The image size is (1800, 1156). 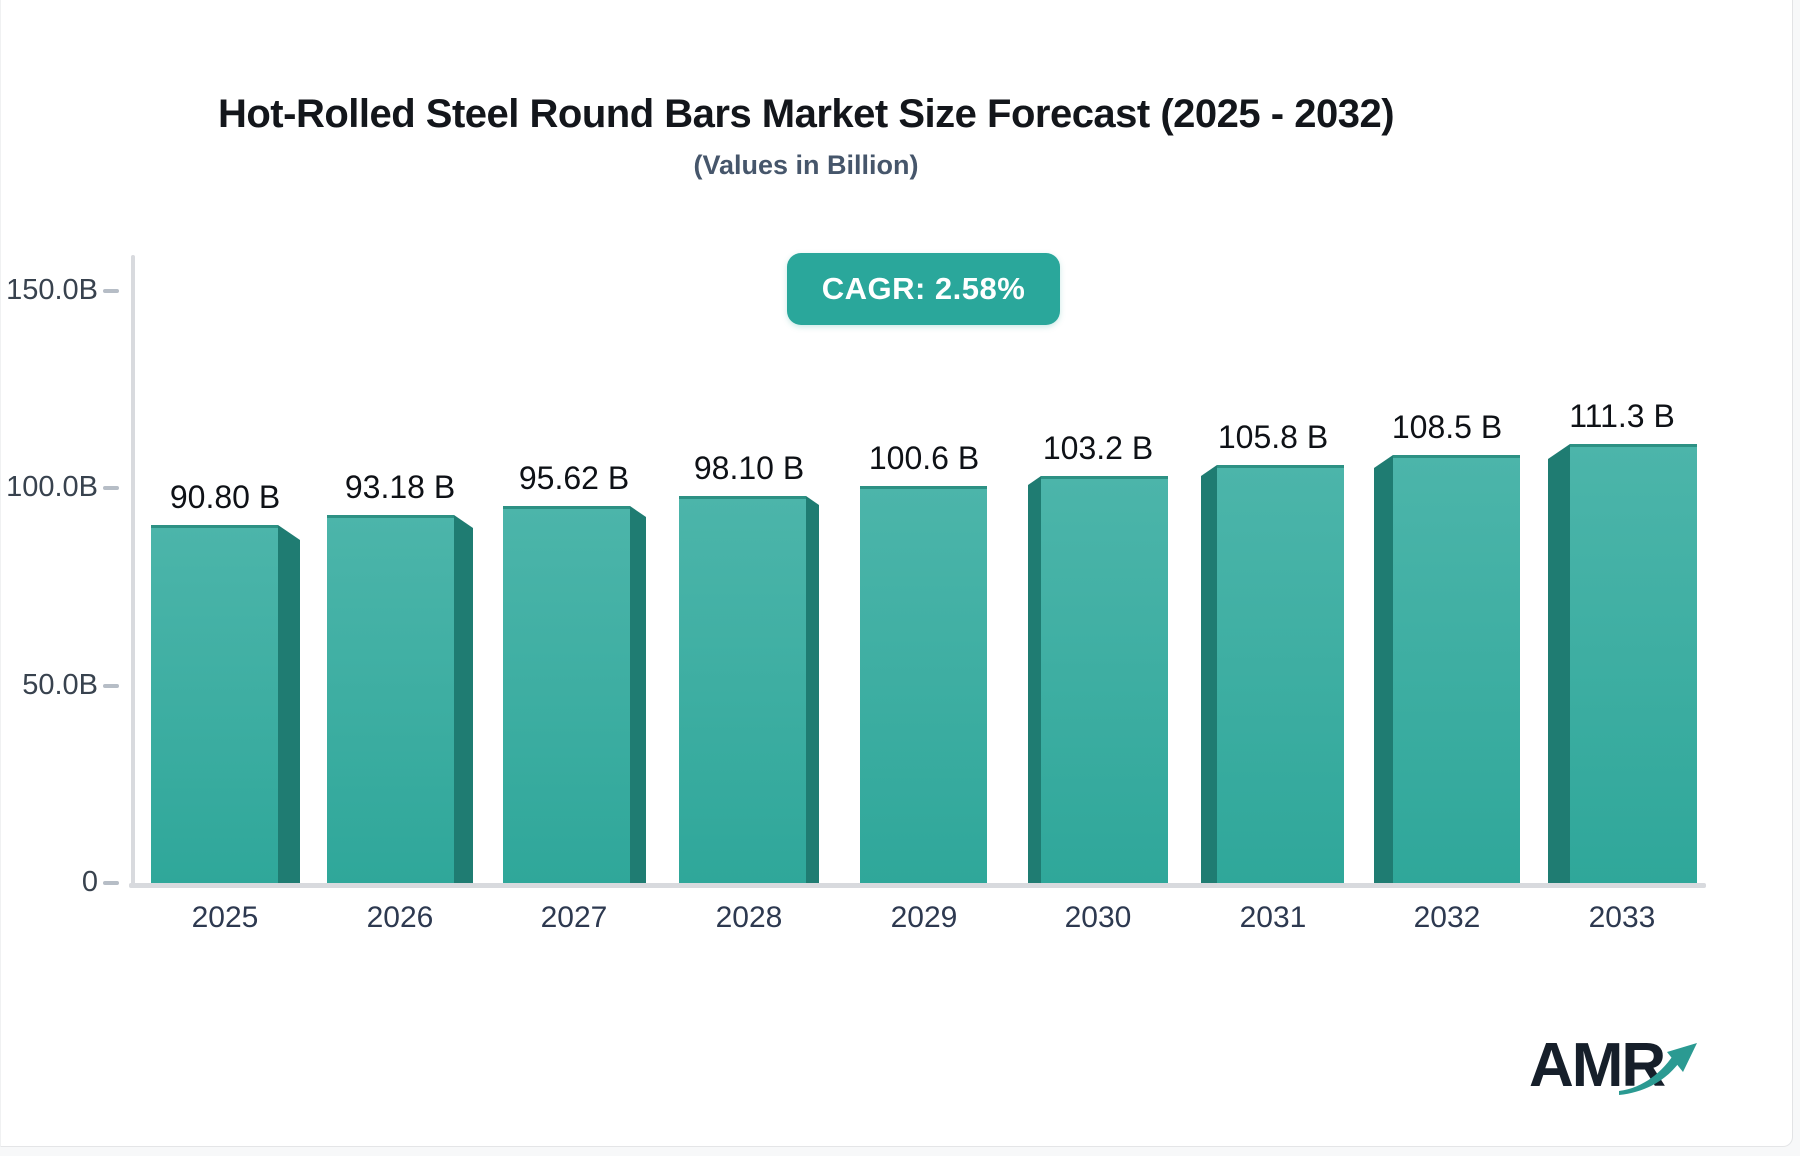 I want to click on y-tick-label: 100.0B, so click(x=52, y=487).